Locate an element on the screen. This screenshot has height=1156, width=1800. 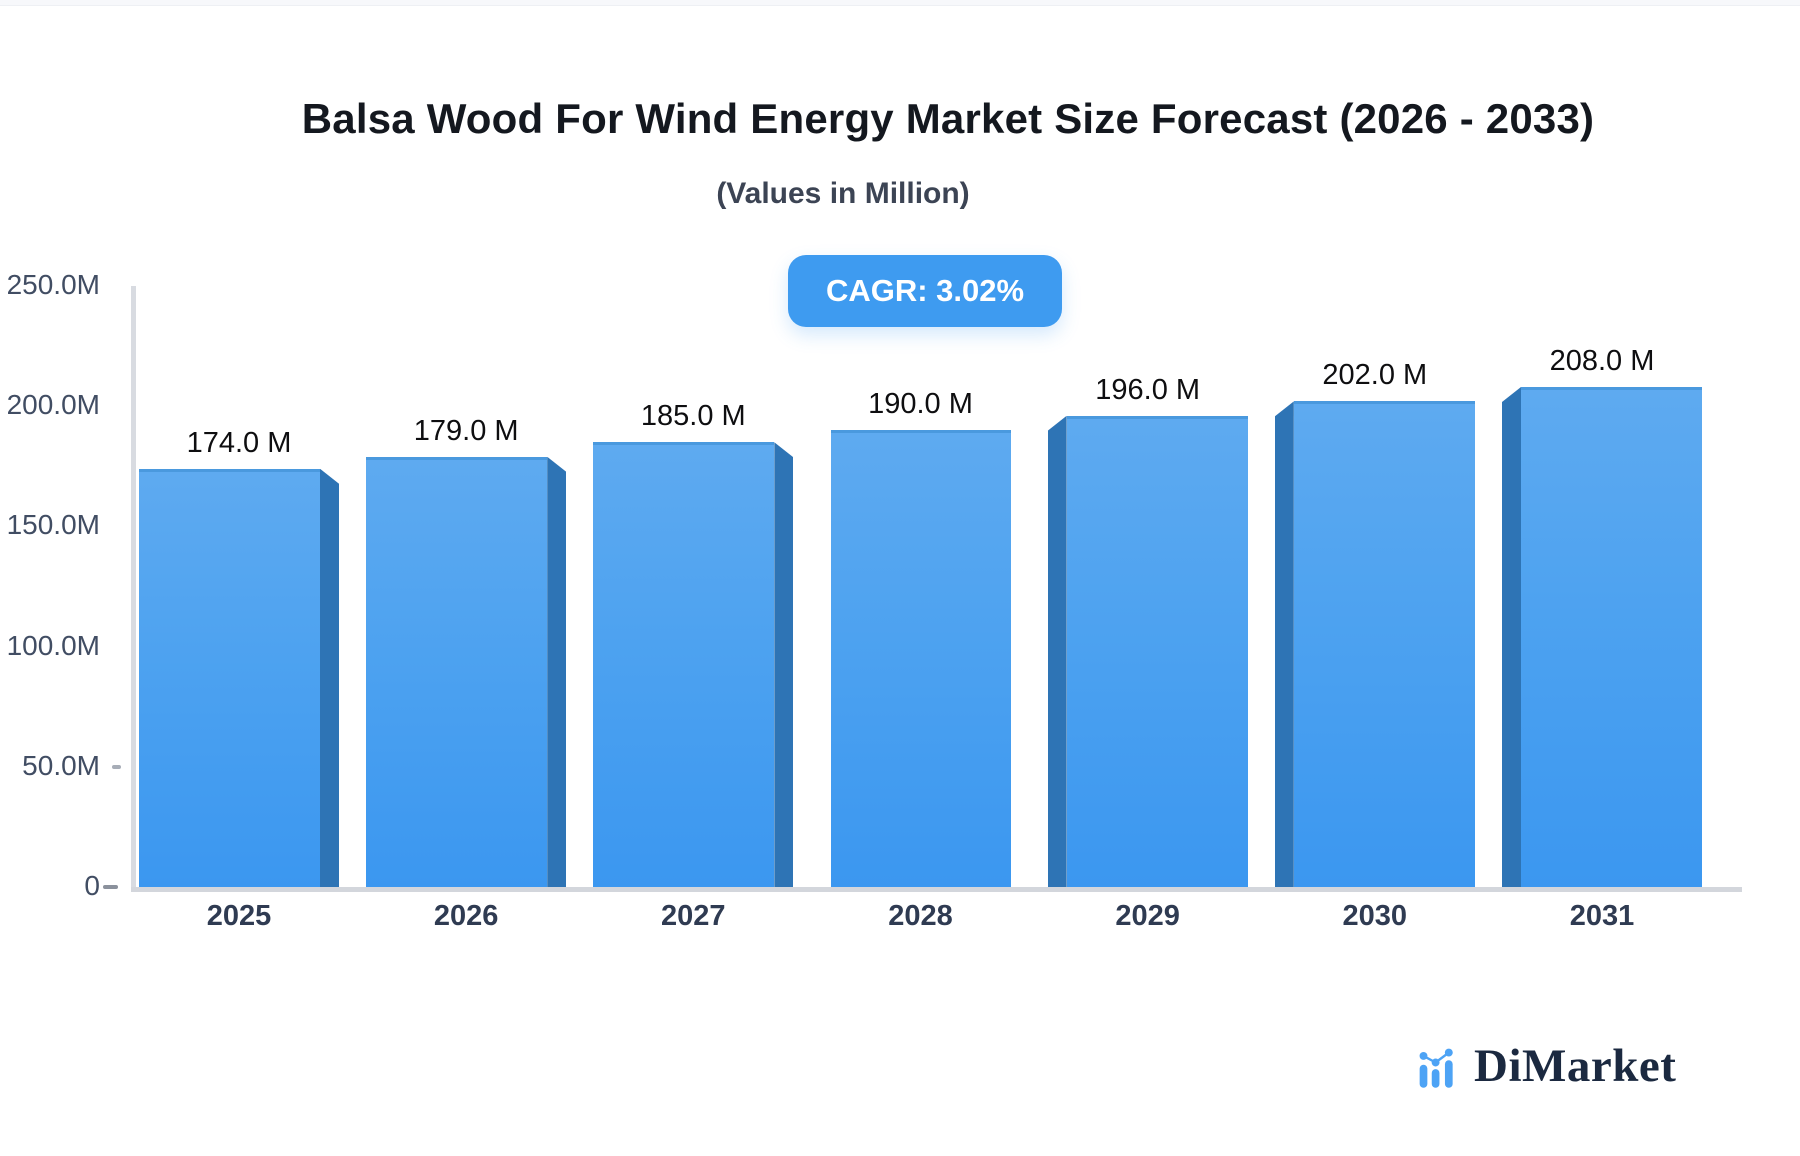
x-axis-baseline is located at coordinates (936, 889).